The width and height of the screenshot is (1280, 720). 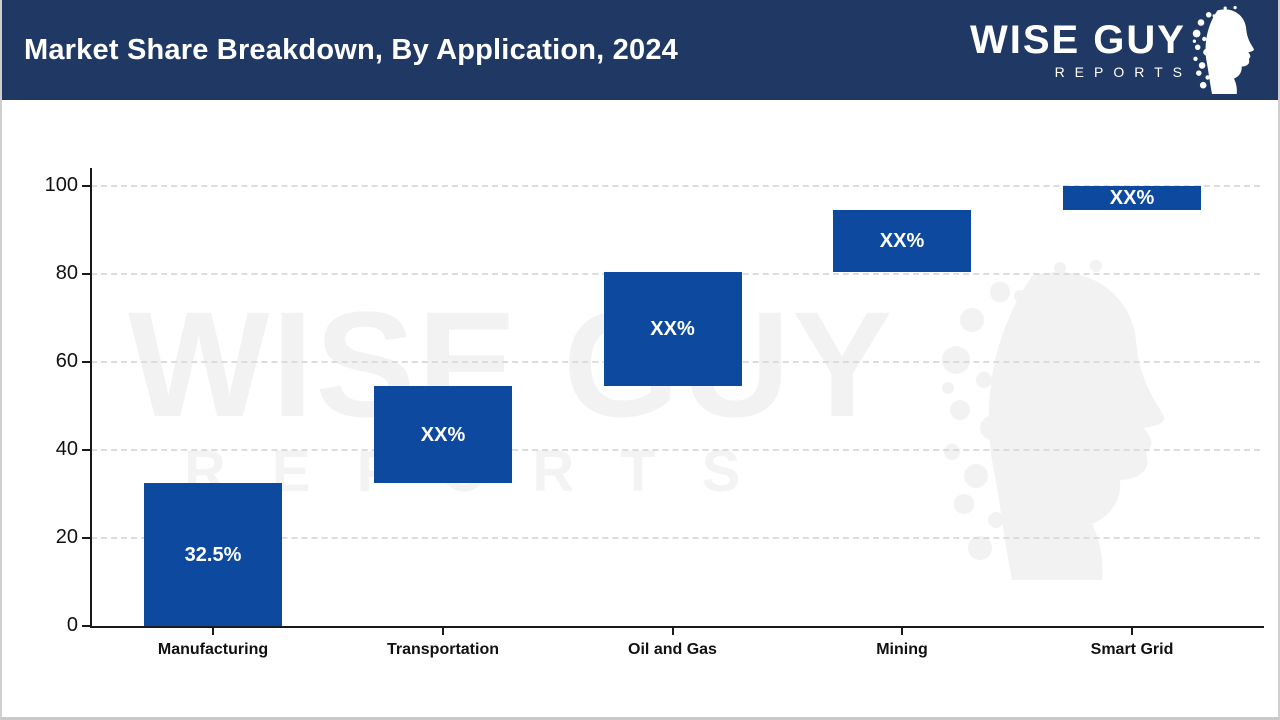 I want to click on x-tick-mark-oil-and-gas, so click(x=672, y=631).